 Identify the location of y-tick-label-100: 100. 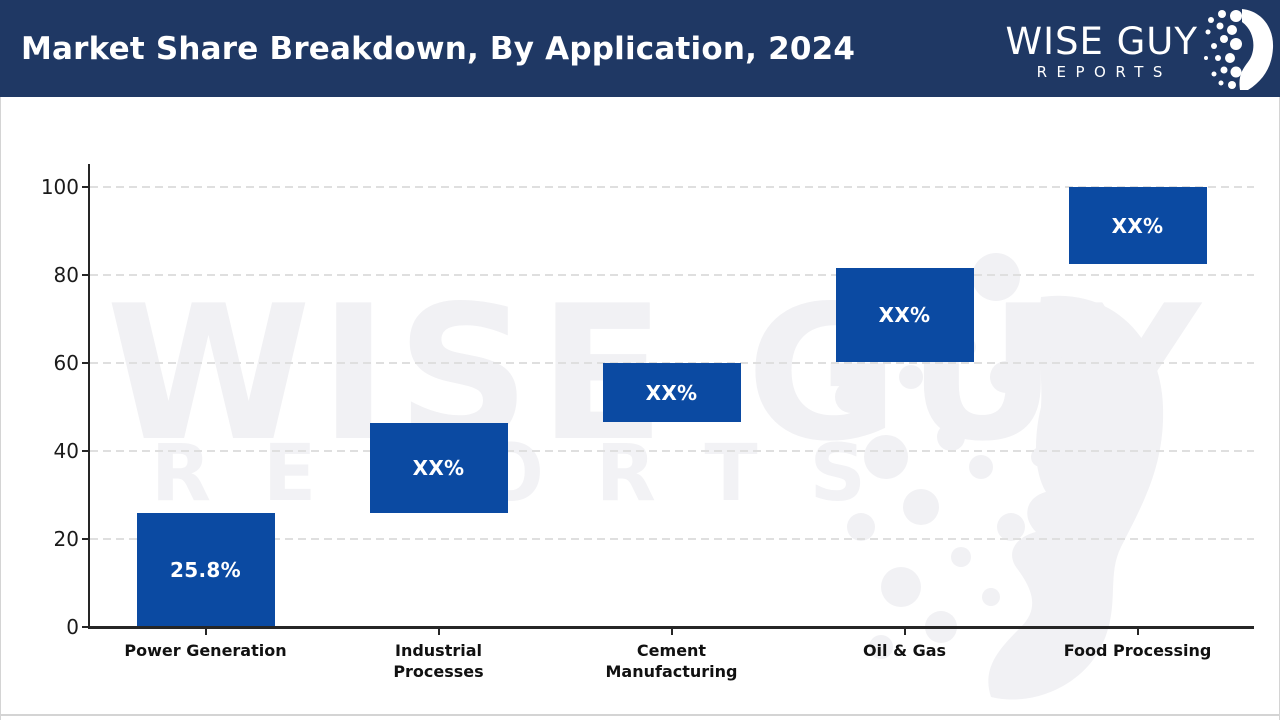
(59, 187).